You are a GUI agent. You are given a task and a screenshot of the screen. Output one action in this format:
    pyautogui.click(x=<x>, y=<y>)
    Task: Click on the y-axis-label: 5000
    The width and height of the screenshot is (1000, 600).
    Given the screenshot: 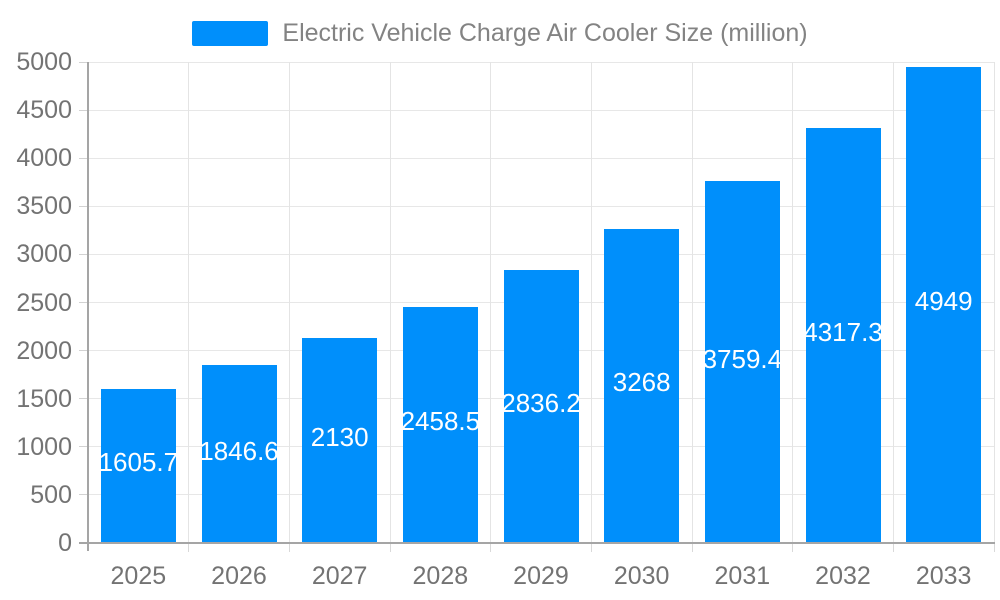 What is the action you would take?
    pyautogui.click(x=44, y=62)
    